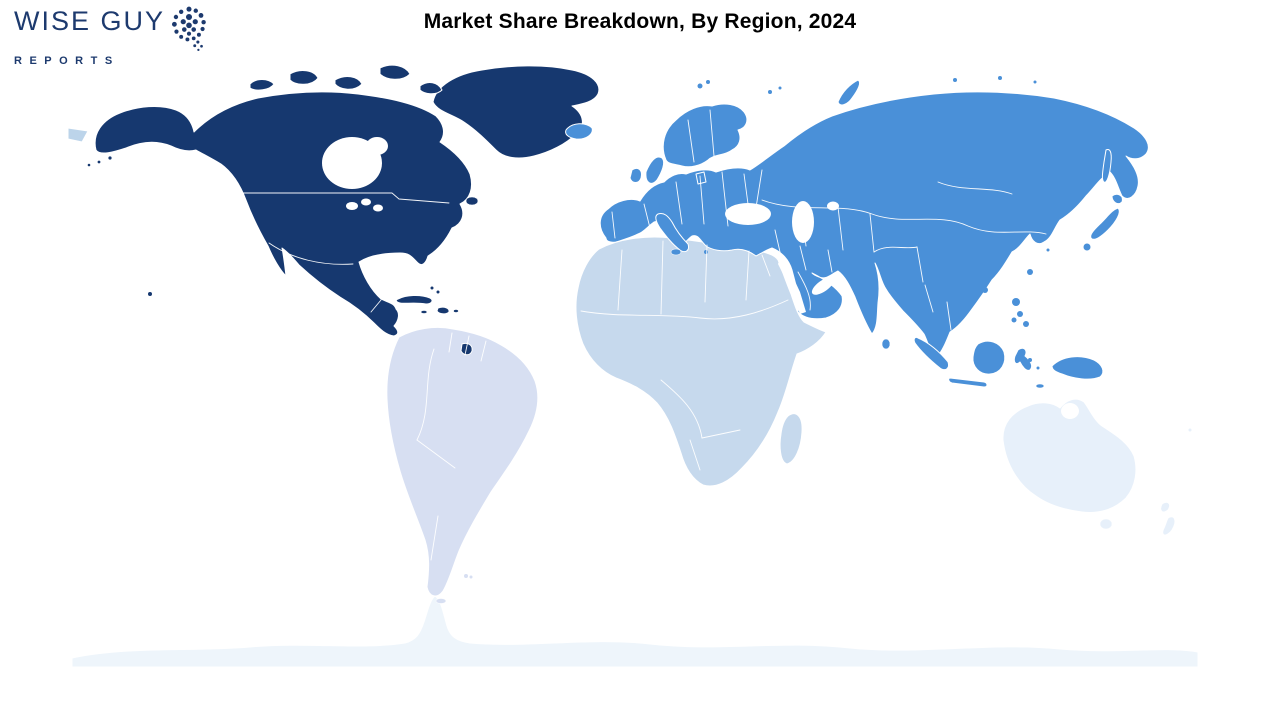 The width and height of the screenshot is (1280, 720). What do you see at coordinates (150, 294) in the screenshot?
I see `hawaii` at bounding box center [150, 294].